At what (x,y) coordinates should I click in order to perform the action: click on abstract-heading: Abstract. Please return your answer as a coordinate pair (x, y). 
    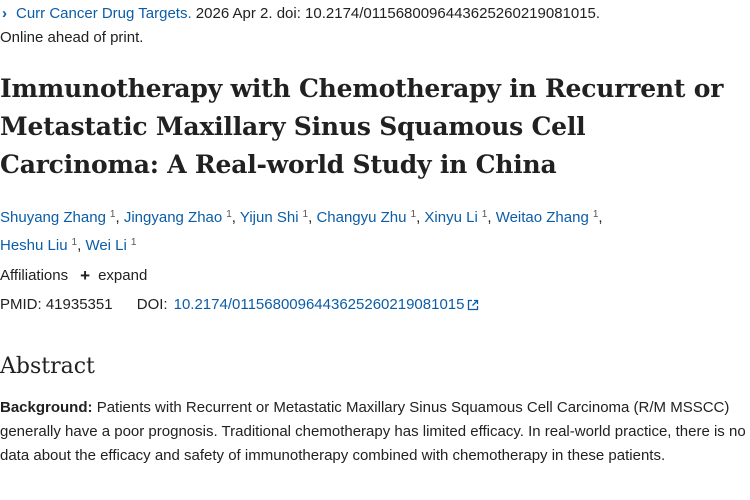
    Looking at the image, I should click on (47, 366).